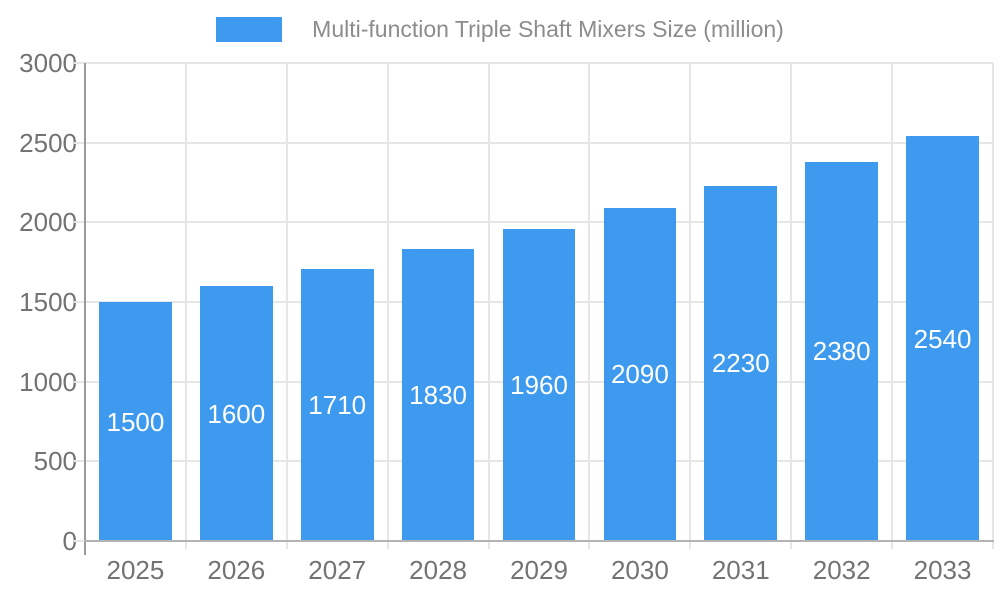  I want to click on x-axis-tick-label: 2031, so click(740, 570).